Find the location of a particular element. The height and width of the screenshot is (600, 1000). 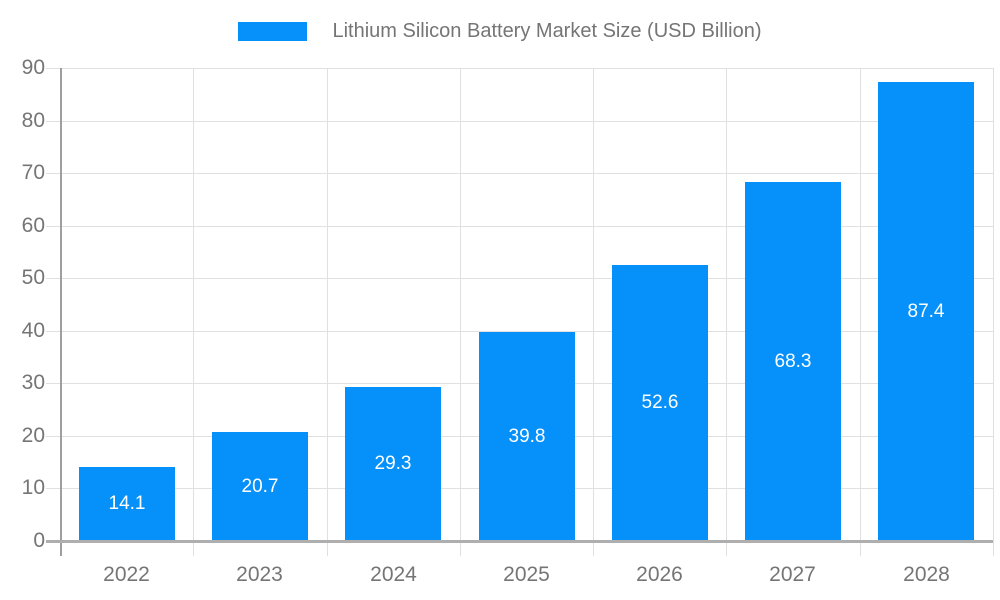

bar-2026 is located at coordinates (660, 403).